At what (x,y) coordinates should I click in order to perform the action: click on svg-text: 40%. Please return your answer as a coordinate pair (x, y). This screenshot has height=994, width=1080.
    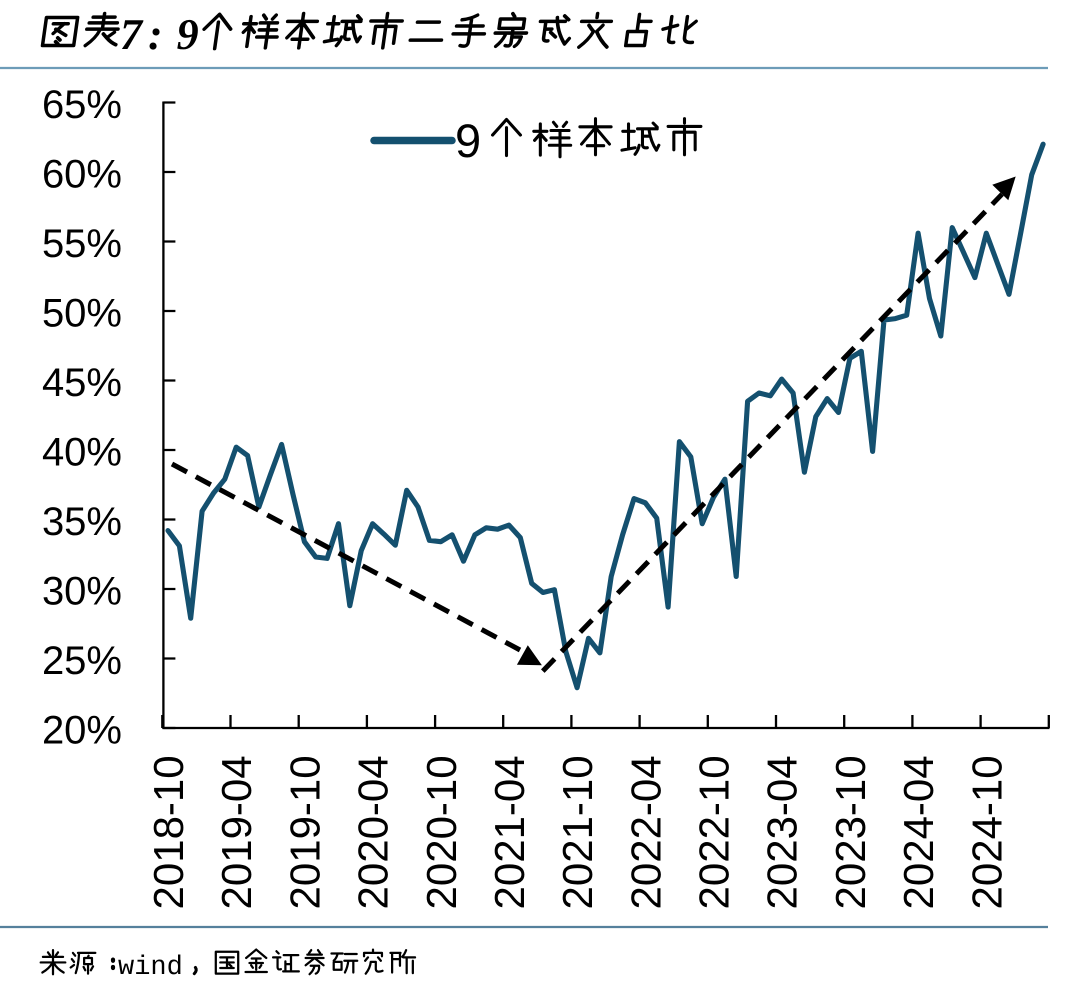
    Looking at the image, I should click on (82, 453).